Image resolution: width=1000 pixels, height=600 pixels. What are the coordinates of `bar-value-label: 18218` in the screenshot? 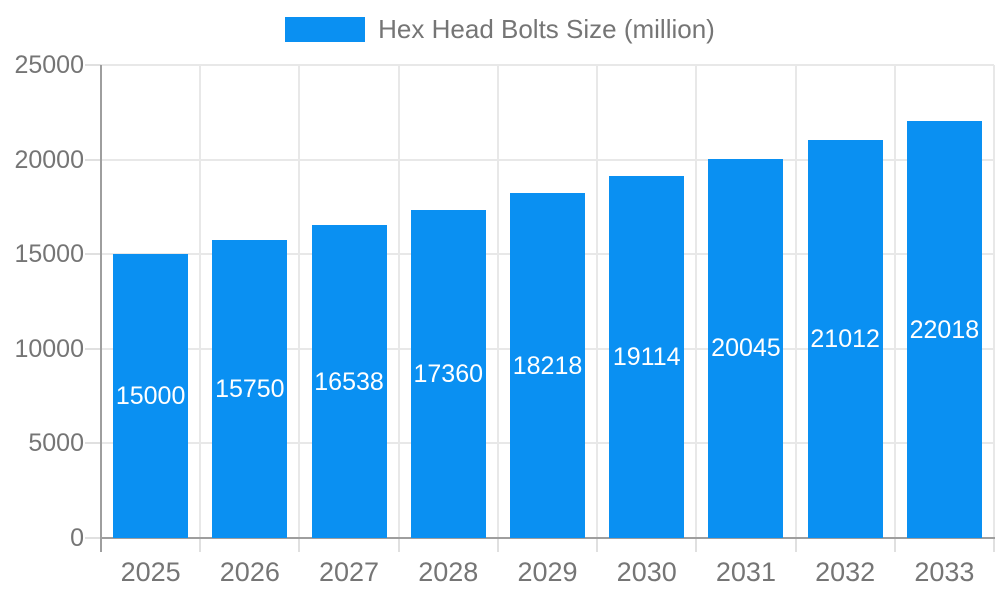 It's located at (547, 365).